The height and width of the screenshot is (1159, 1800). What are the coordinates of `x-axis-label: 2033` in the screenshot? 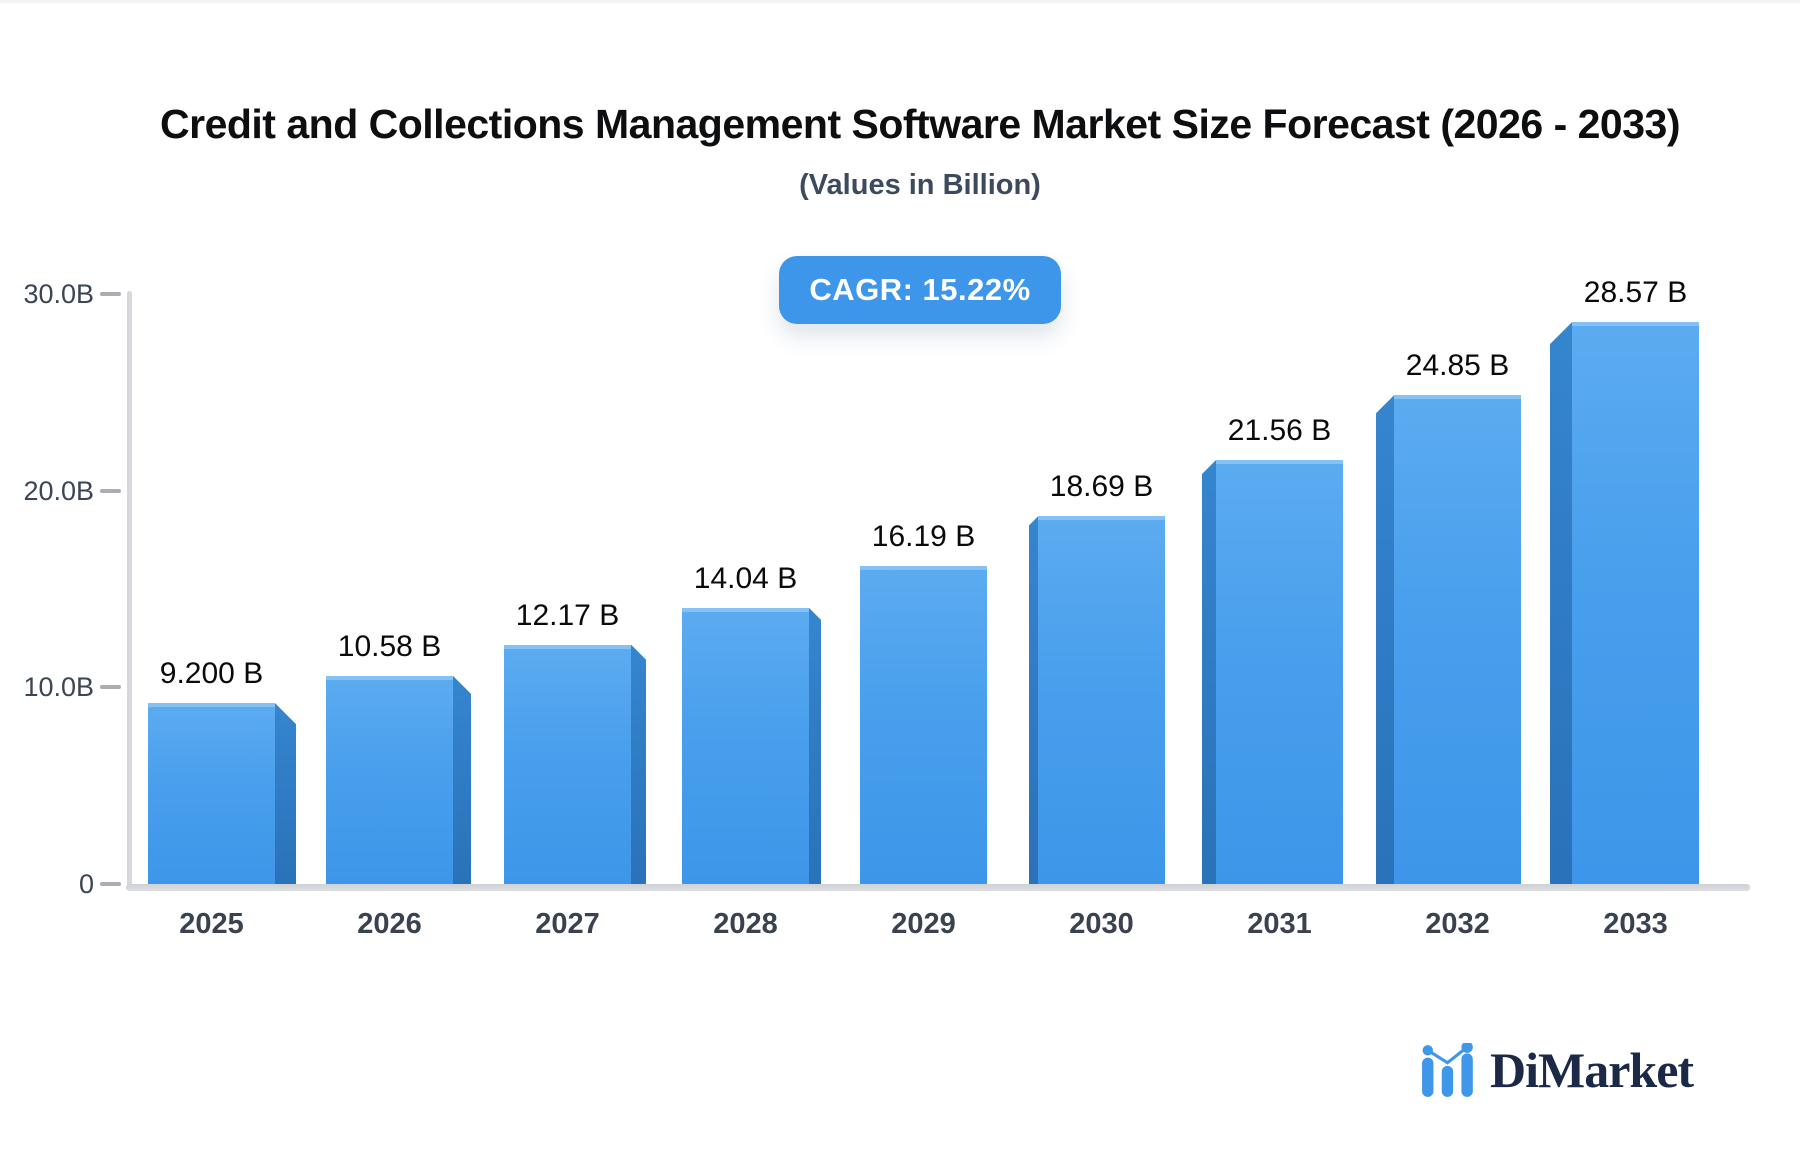 It's located at (1635, 924).